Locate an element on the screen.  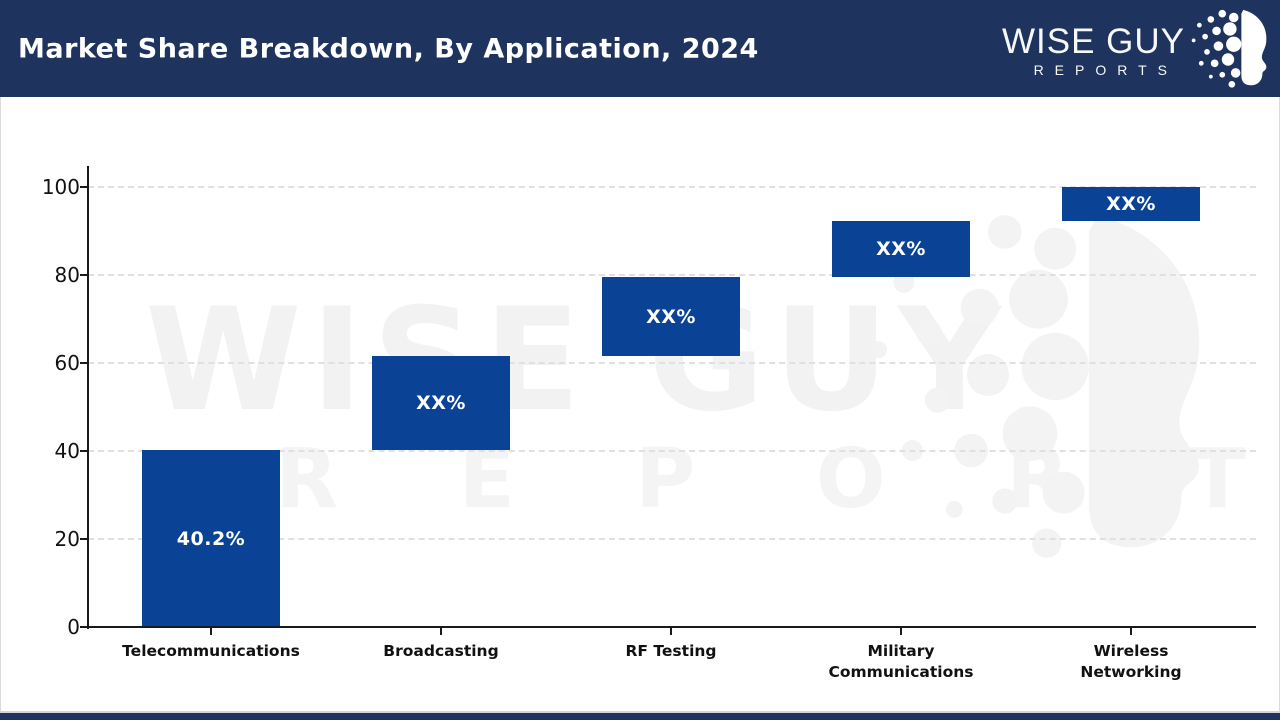
bar-2: XX% is located at coordinates (441, 403).